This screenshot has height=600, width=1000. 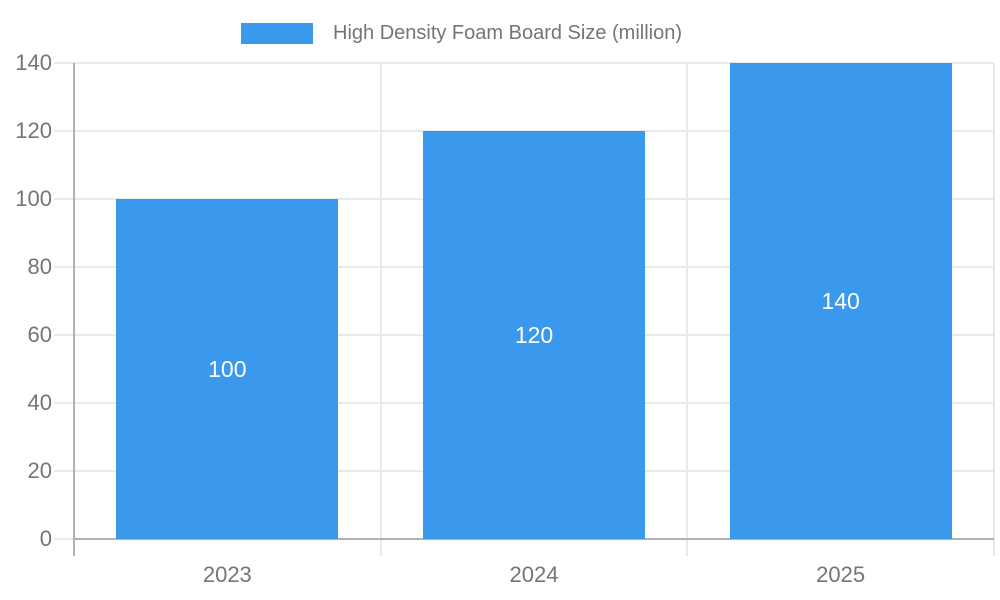 I want to click on y-axis-tick-label: 100, so click(x=33, y=198).